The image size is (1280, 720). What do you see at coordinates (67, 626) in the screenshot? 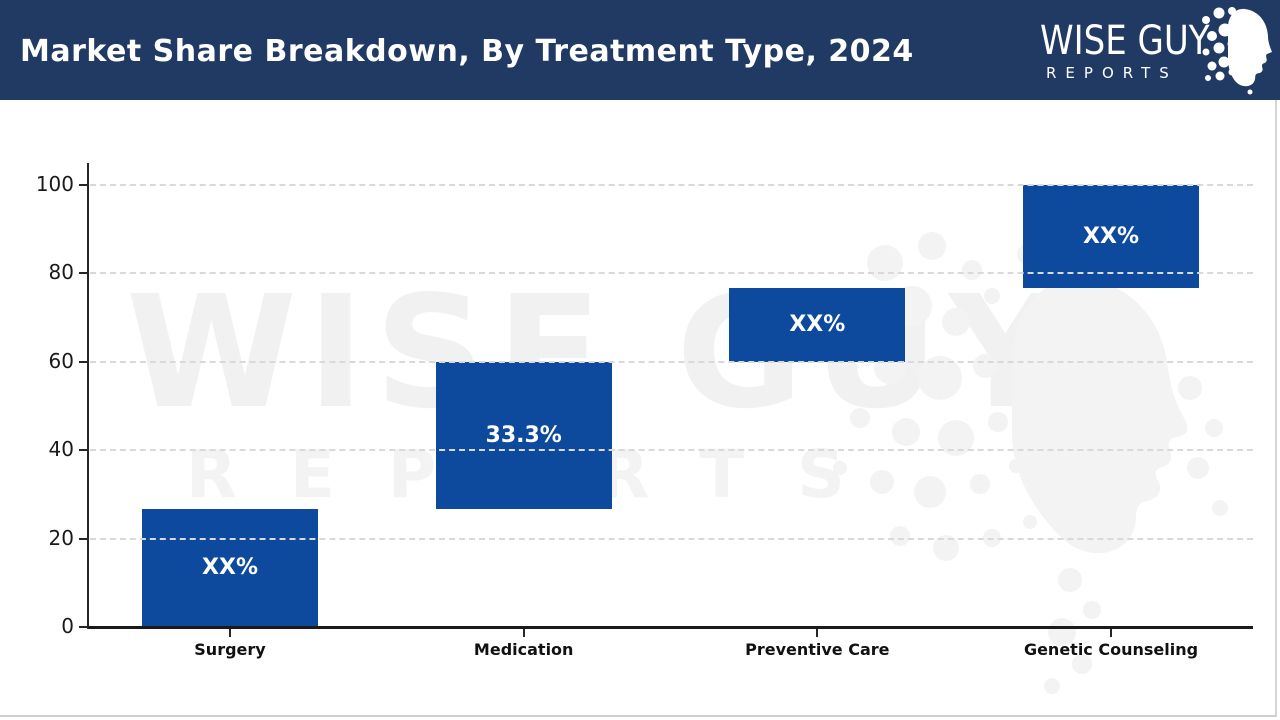
I see `y-tick-label: 0` at bounding box center [67, 626].